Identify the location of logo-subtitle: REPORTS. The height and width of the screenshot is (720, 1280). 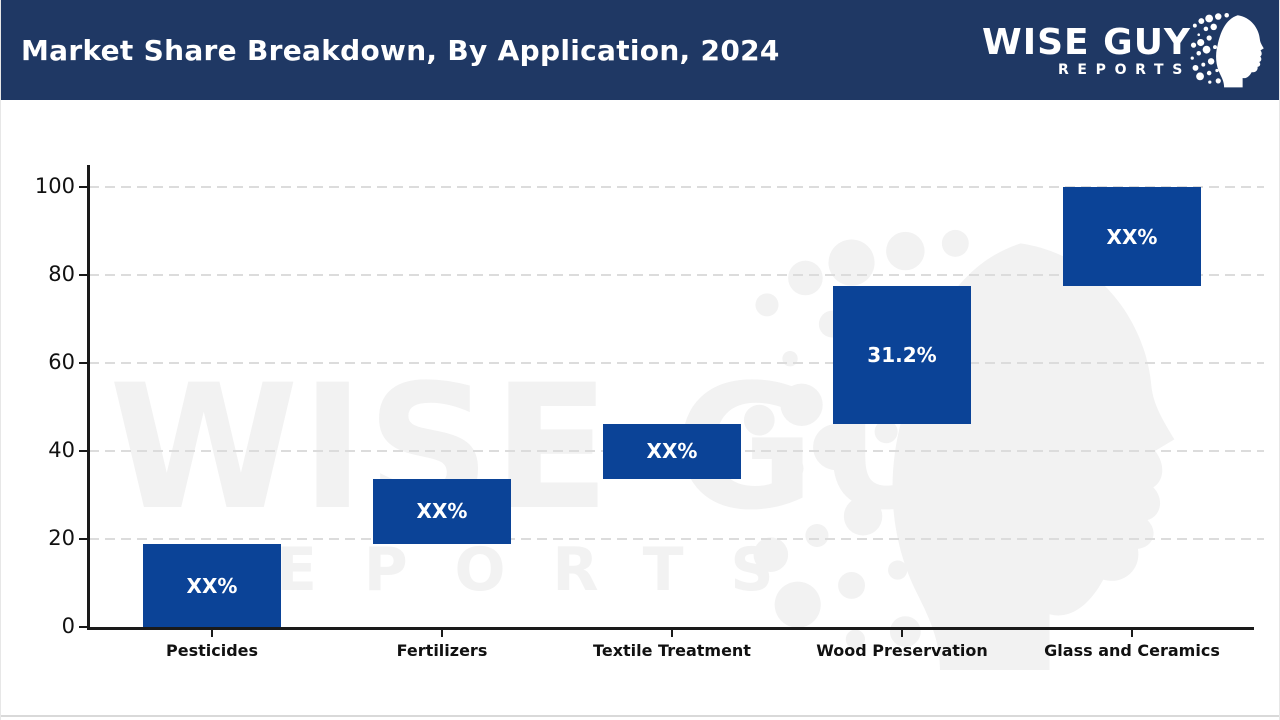
(1124, 70).